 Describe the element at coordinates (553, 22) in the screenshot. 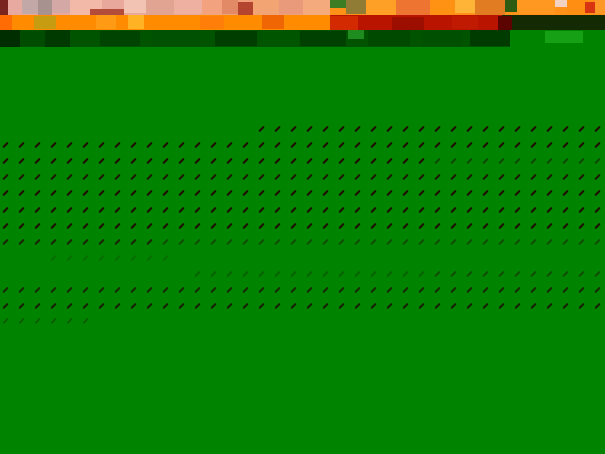

I see `glitch-band-segment` at that location.